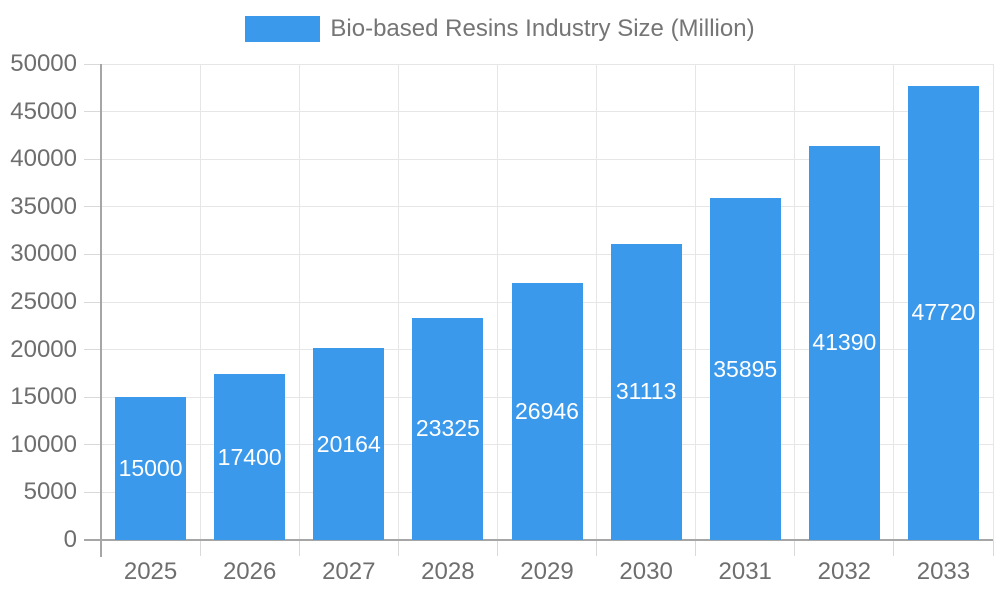 The height and width of the screenshot is (600, 1000). I want to click on bar-value-label: 15000, so click(150, 468).